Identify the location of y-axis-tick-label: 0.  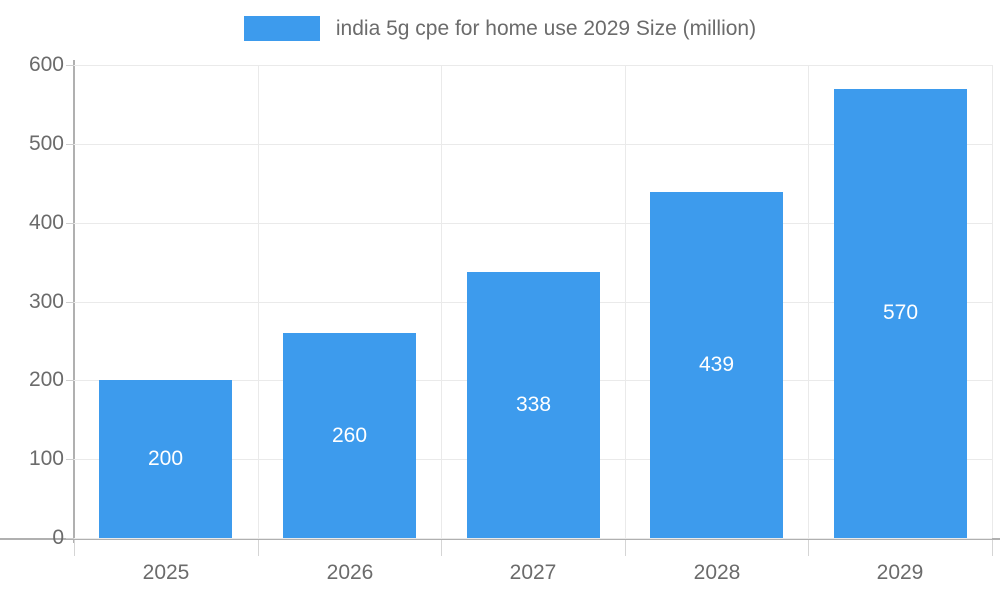
(58, 537).